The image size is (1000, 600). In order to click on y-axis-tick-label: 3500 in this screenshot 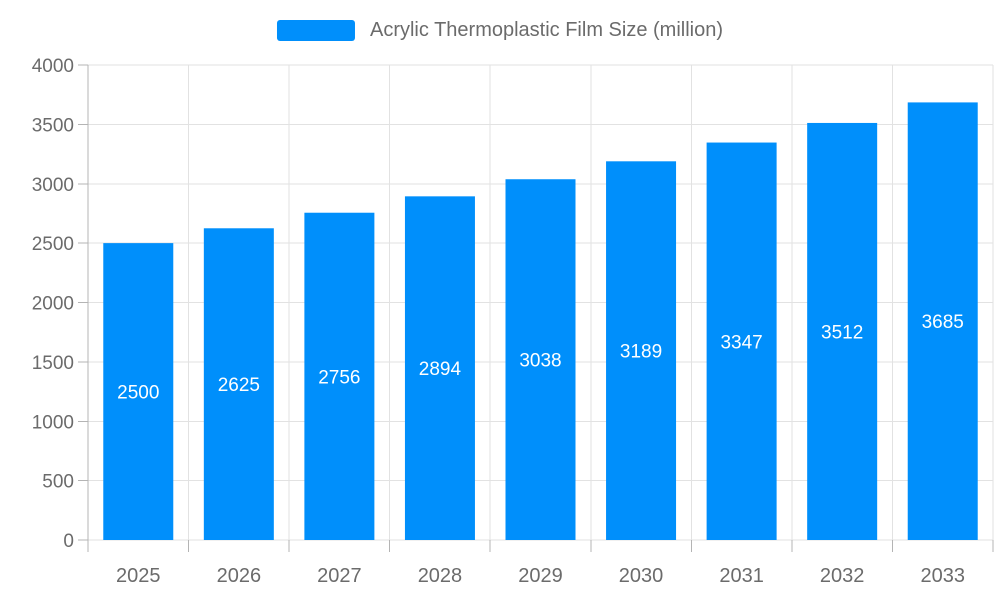, I will do `click(53, 125)`.